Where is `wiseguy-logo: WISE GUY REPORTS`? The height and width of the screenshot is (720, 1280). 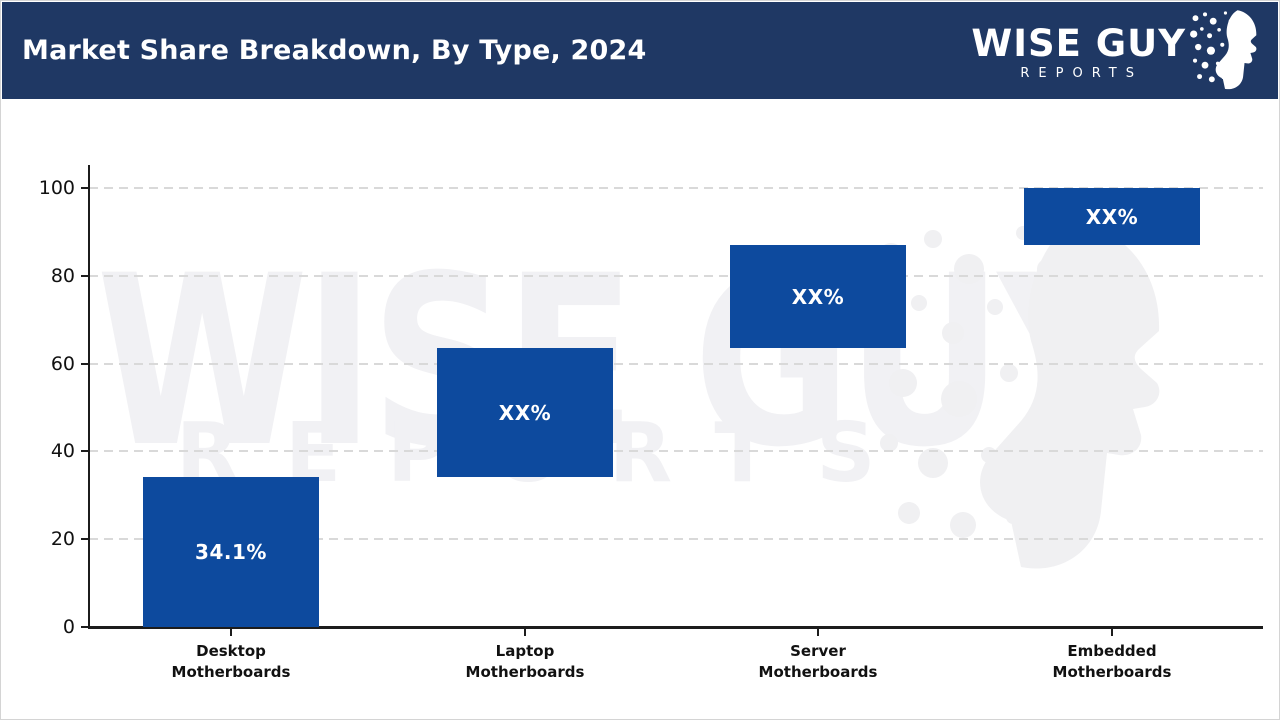
wiseguy-logo: WISE GUY REPORTS is located at coordinates (1119, 50).